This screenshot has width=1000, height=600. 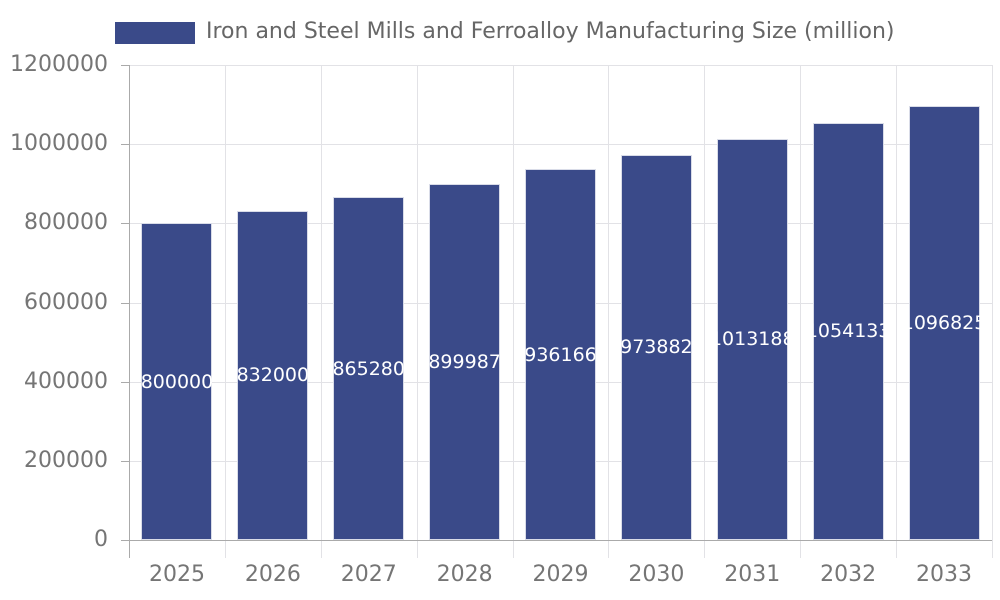 I want to click on bar-value-label: 1054133, so click(x=848, y=331).